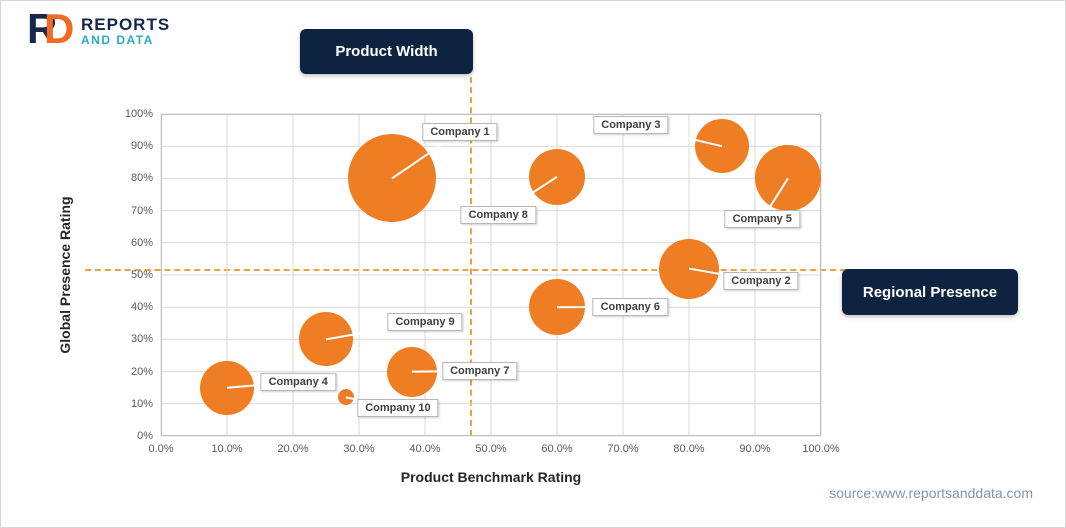 This screenshot has width=1066, height=528. I want to click on label-company-1: Company 1, so click(460, 132).